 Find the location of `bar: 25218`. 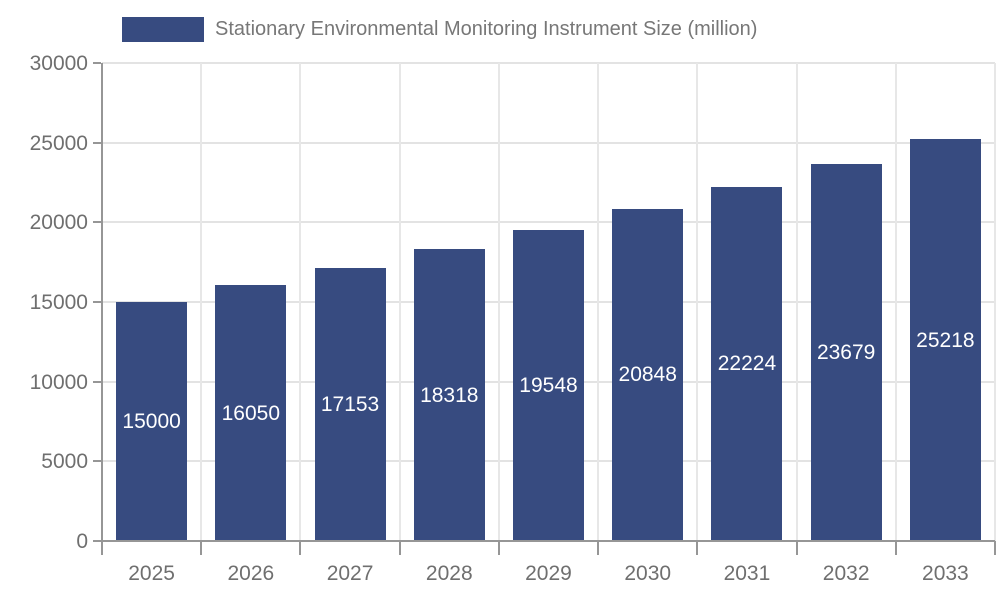

bar: 25218 is located at coordinates (945, 340).